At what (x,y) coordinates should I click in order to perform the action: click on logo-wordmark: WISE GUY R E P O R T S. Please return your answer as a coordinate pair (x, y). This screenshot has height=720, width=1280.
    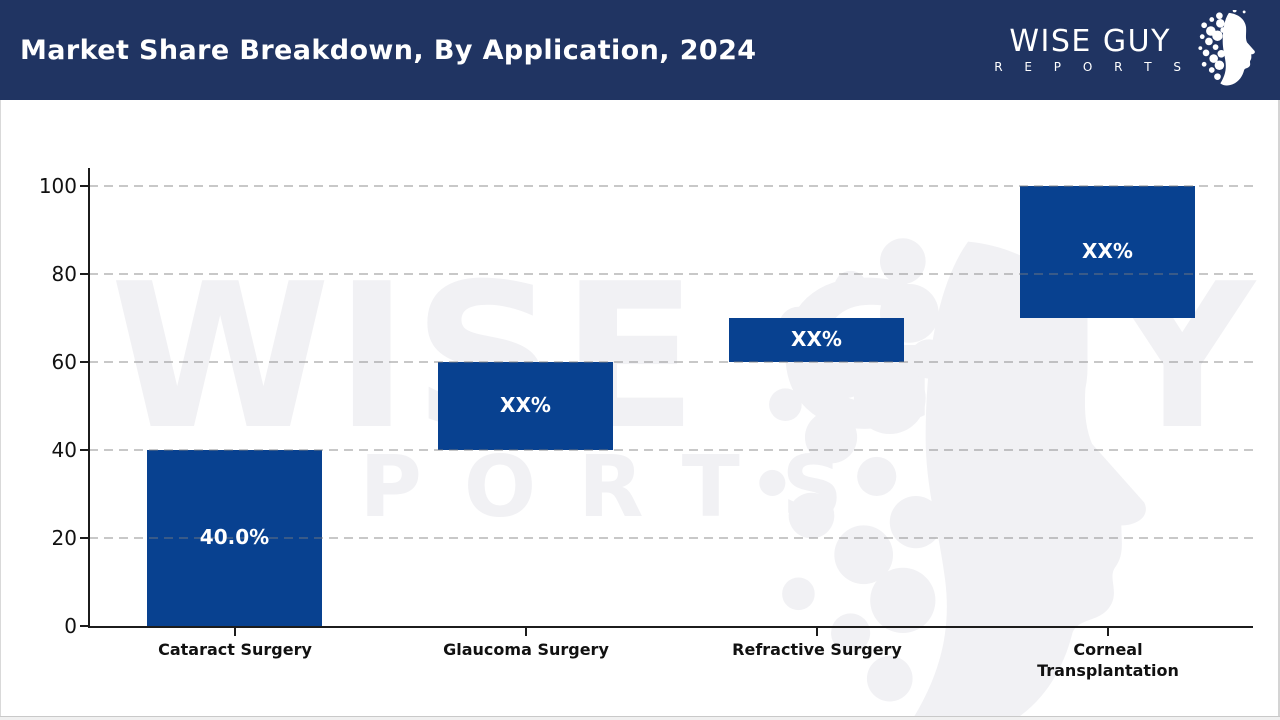
    Looking at the image, I should click on (1090, 49).